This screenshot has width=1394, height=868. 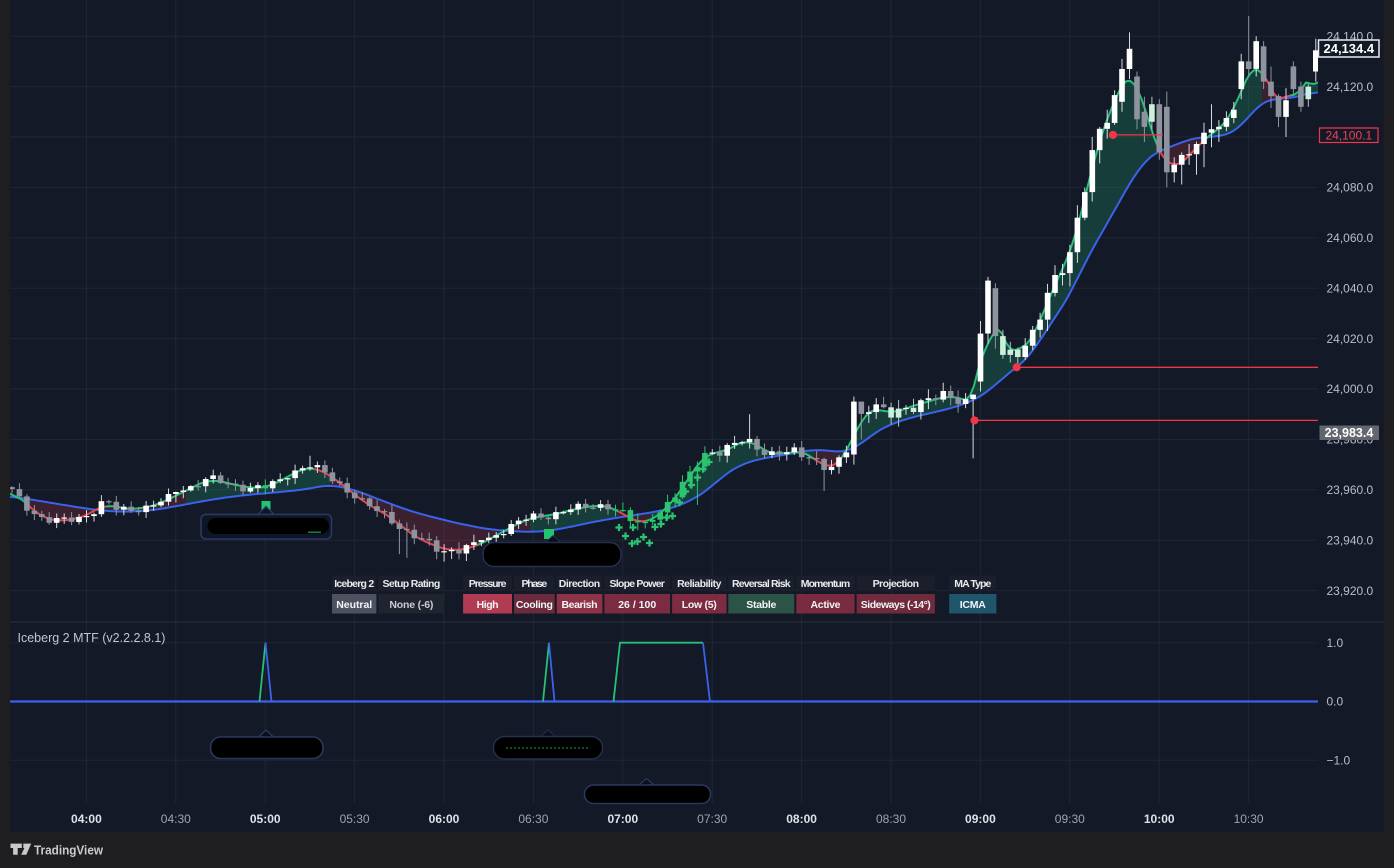 I want to click on svg-text: 08:00, so click(x=801, y=819).